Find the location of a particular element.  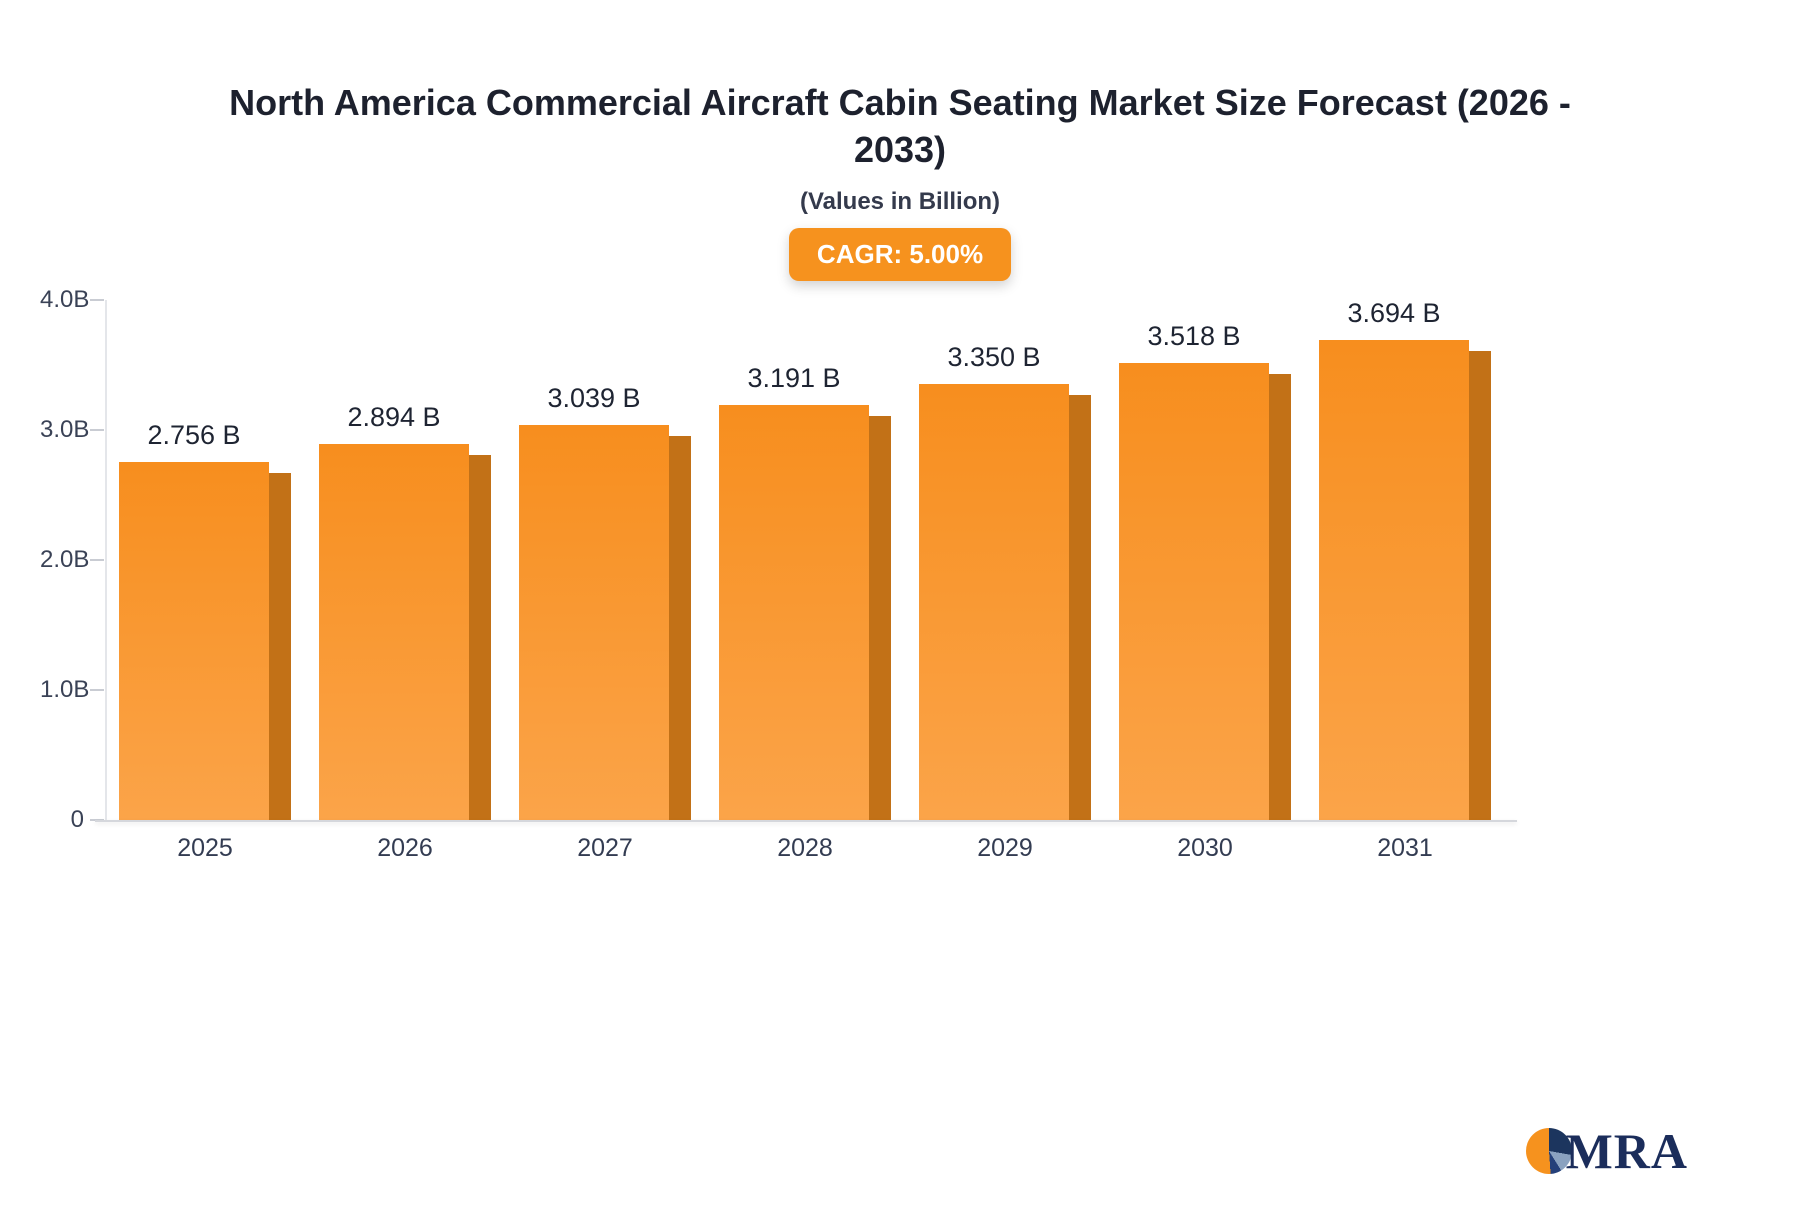

y-axis-label: 2.0B is located at coordinates (65, 559).